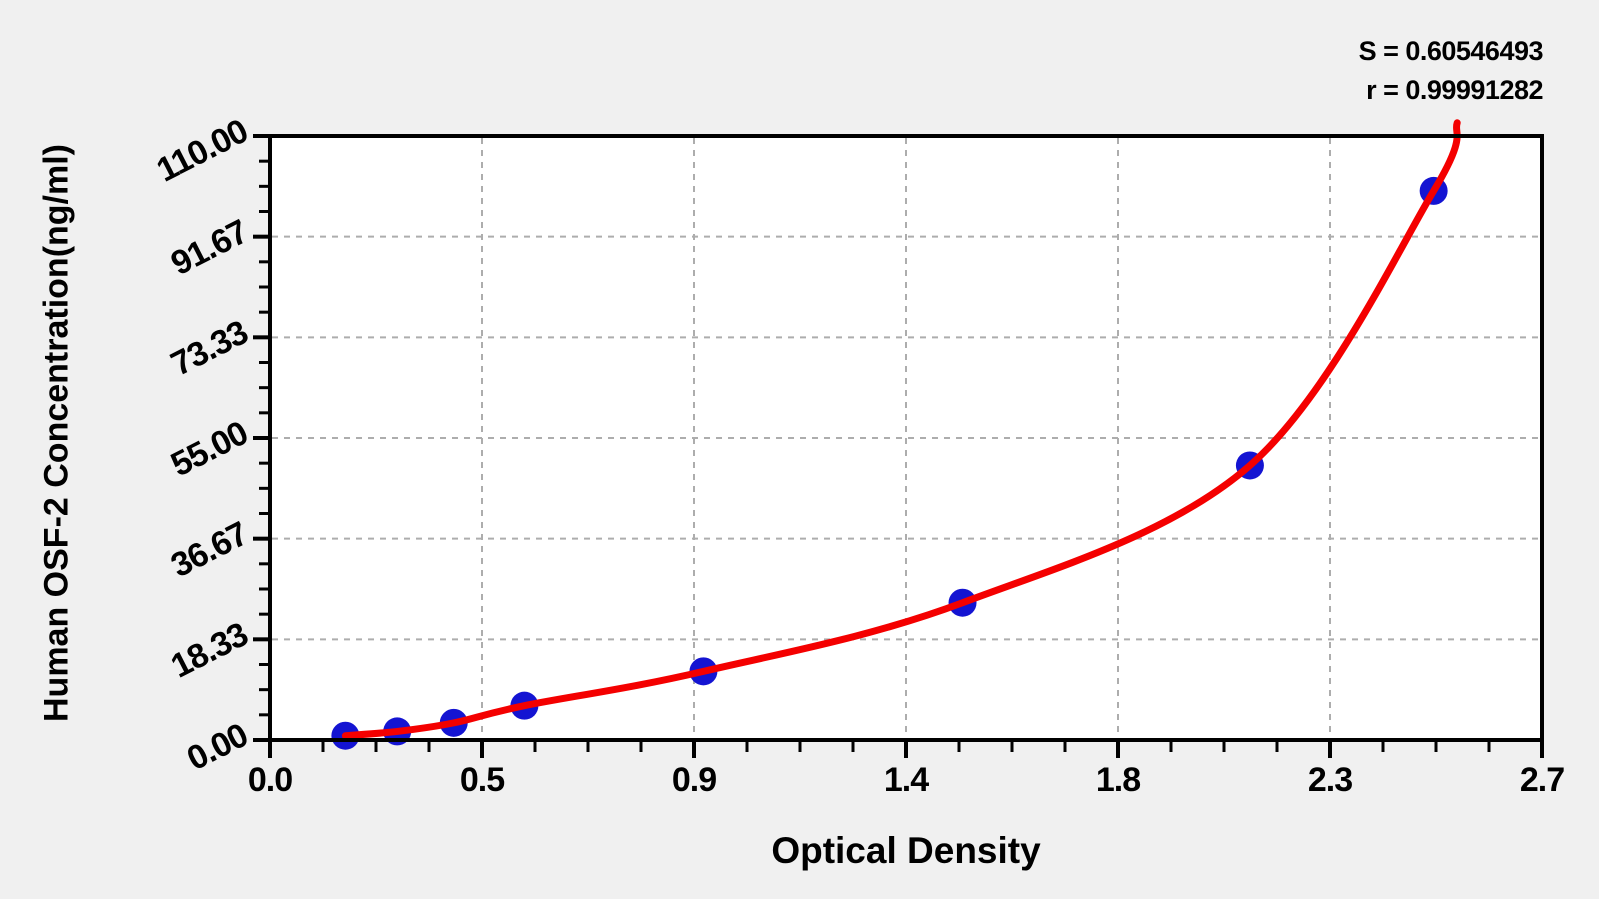 This screenshot has height=899, width=1599. Describe the element at coordinates (1454, 90) in the screenshot. I see `fit-stat-r: r = 0.99991282` at that location.